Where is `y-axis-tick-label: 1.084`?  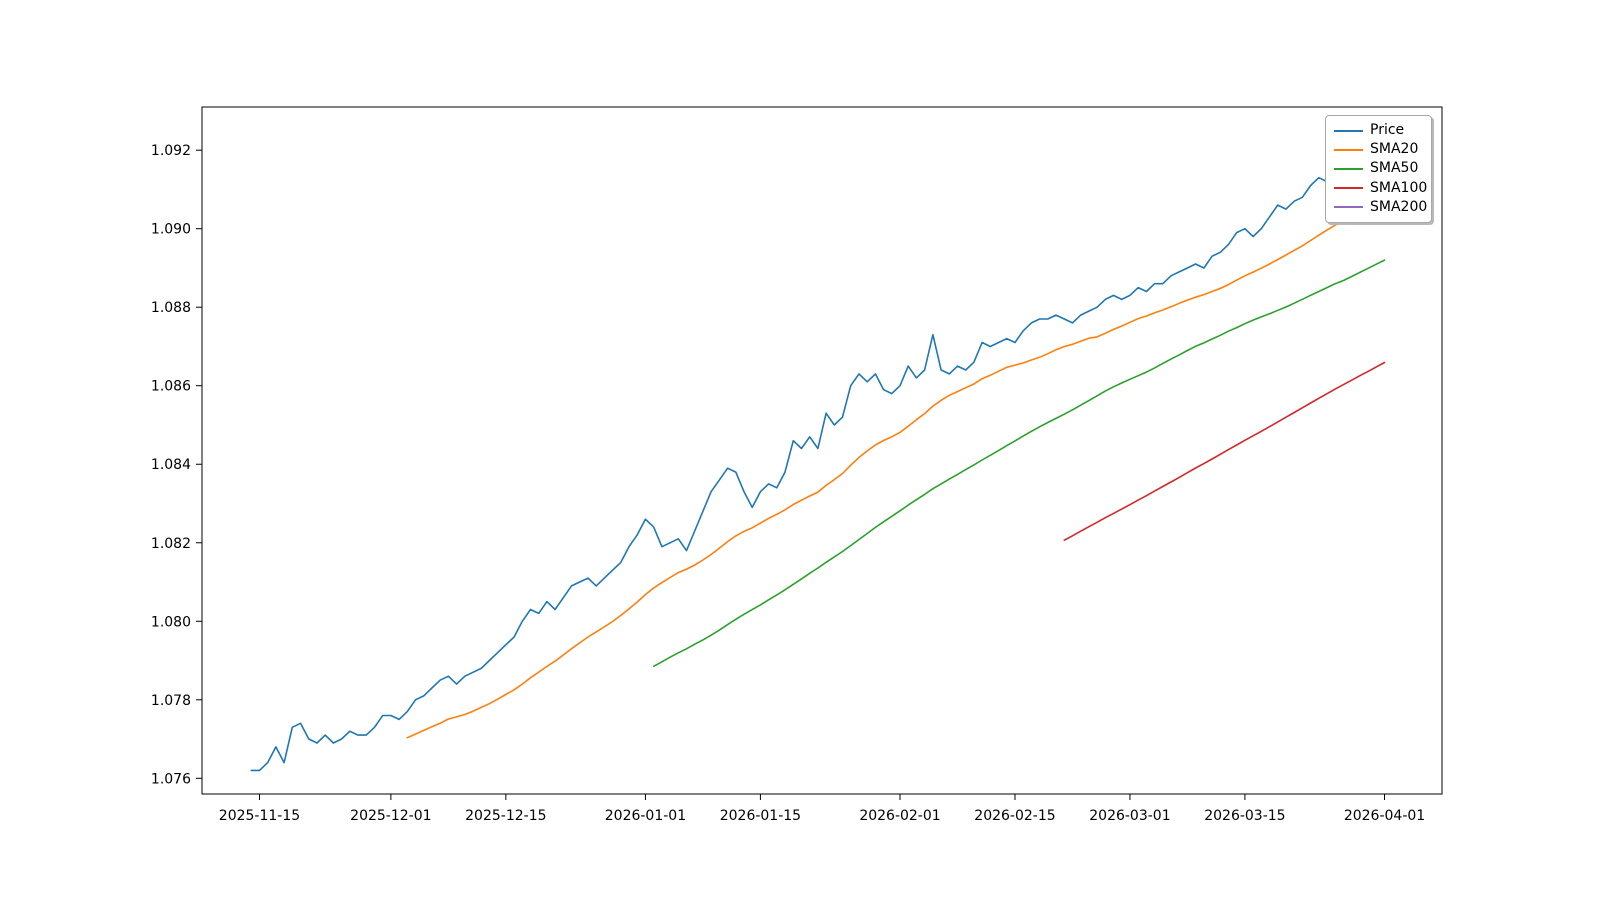 y-axis-tick-label: 1.084 is located at coordinates (171, 465).